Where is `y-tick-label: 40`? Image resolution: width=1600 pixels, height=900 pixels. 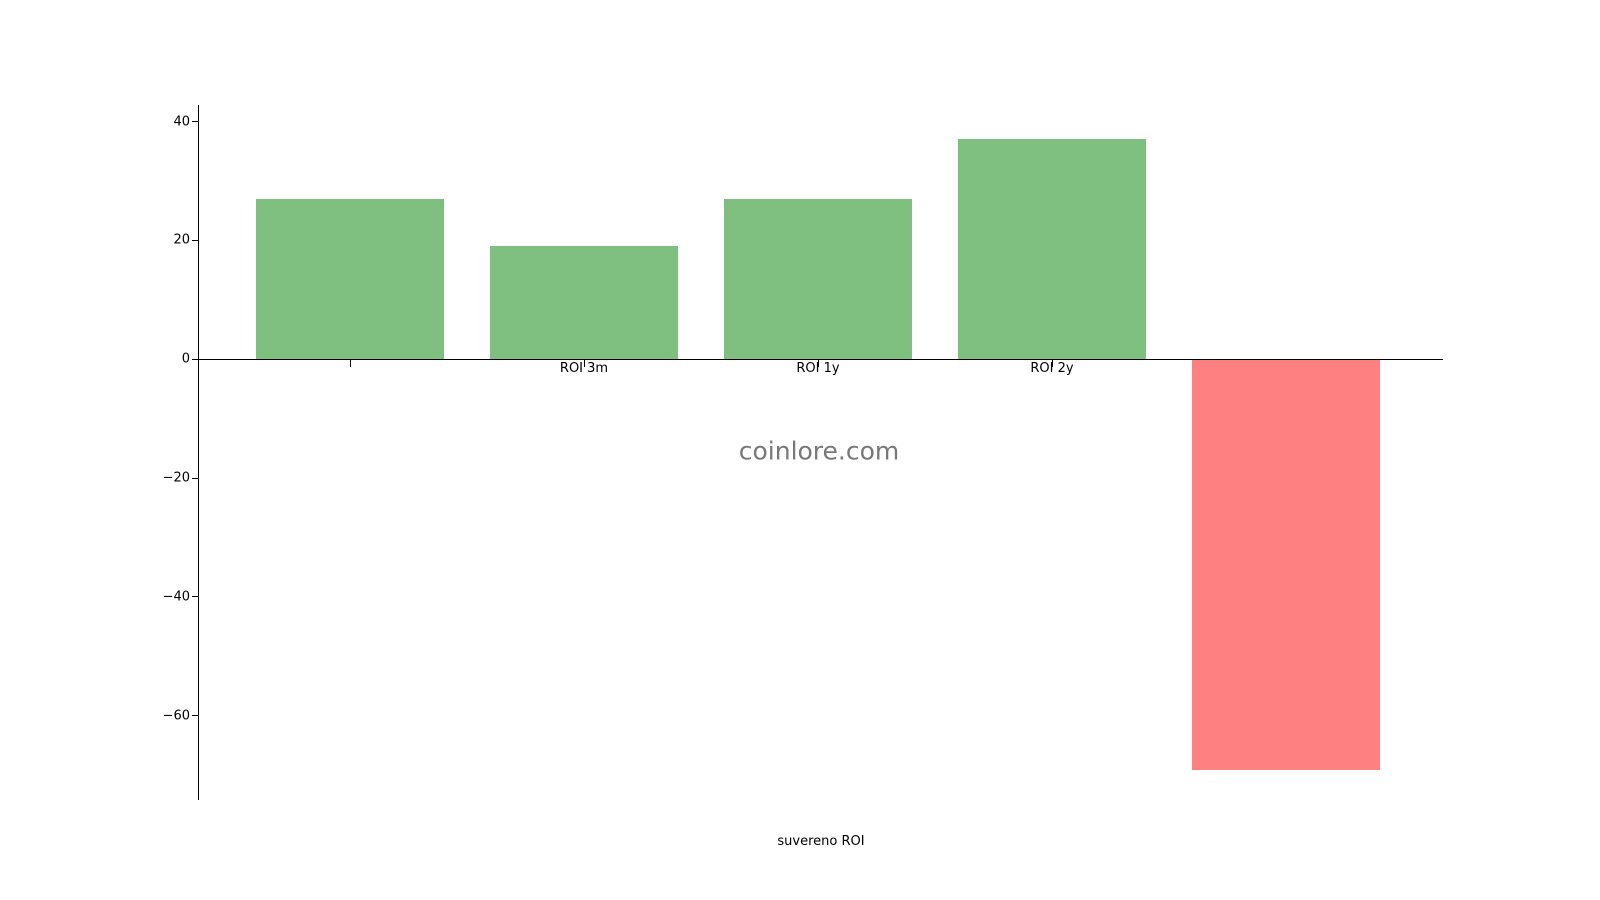 y-tick-label: 40 is located at coordinates (181, 122).